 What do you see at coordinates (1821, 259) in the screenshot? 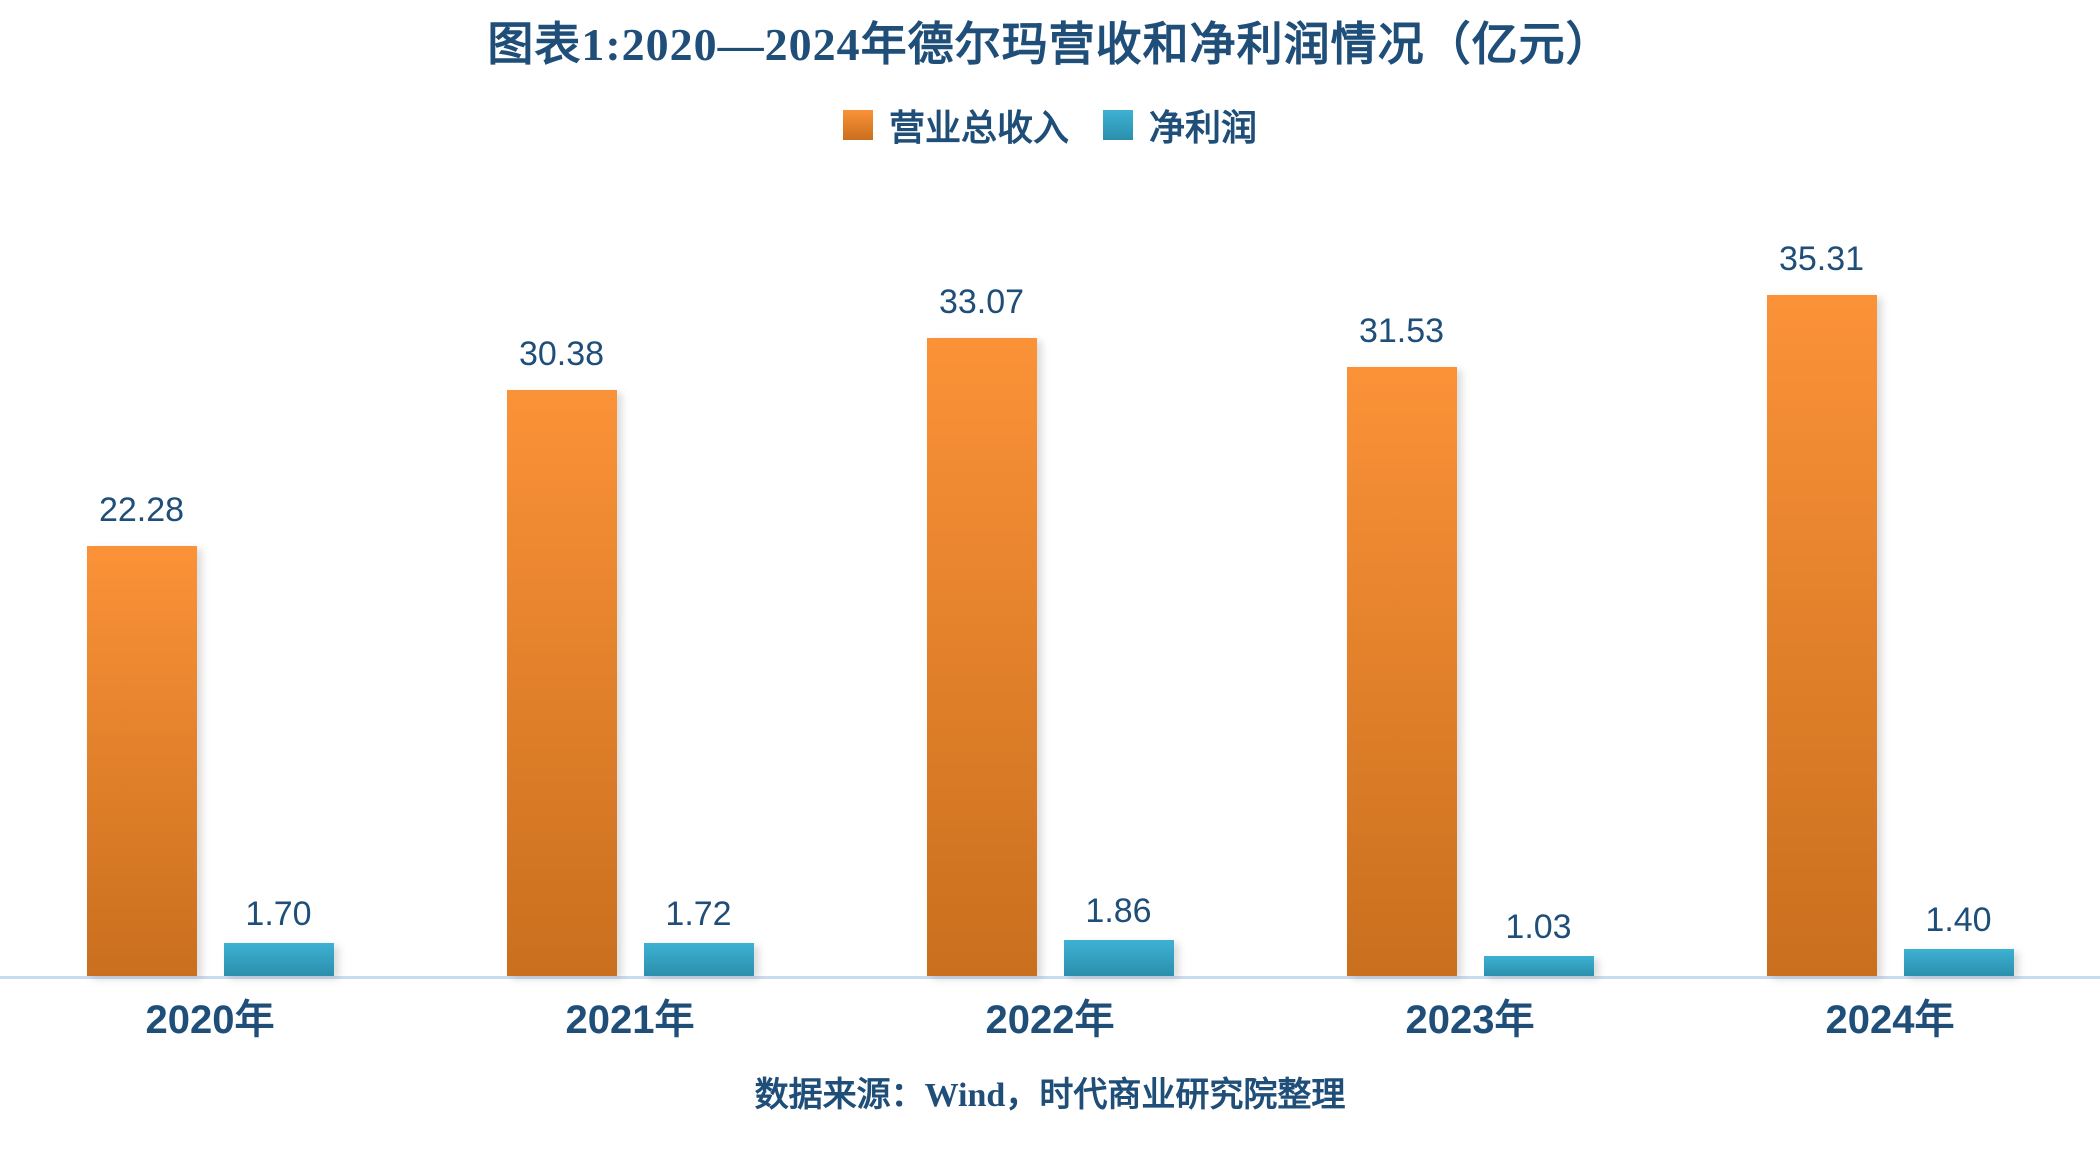
I see `value-label: 35.31` at bounding box center [1821, 259].